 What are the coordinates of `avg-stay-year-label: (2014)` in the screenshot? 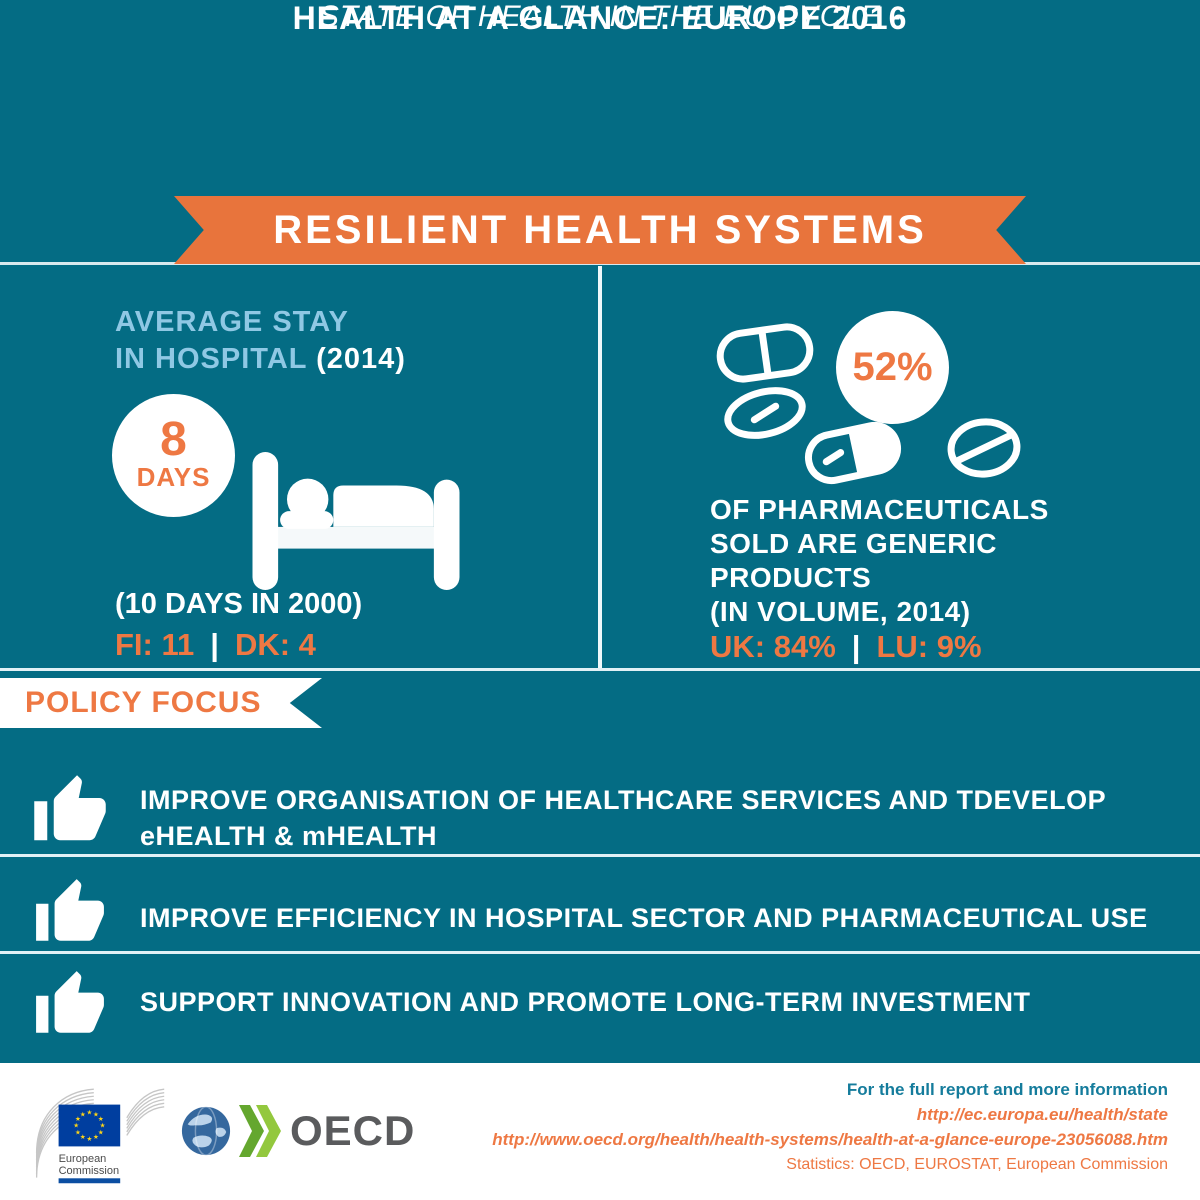 It's located at (361, 359).